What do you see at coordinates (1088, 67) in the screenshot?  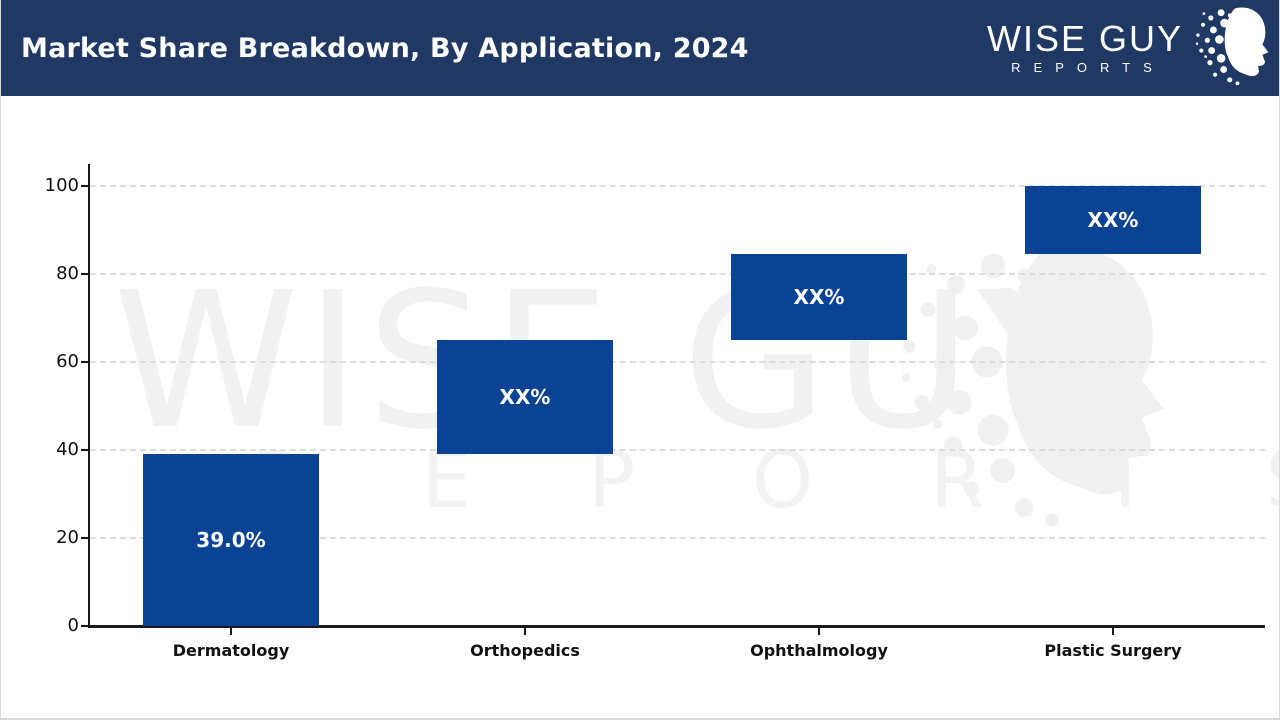 I see `brand-subtitle: REPORTS` at bounding box center [1088, 67].